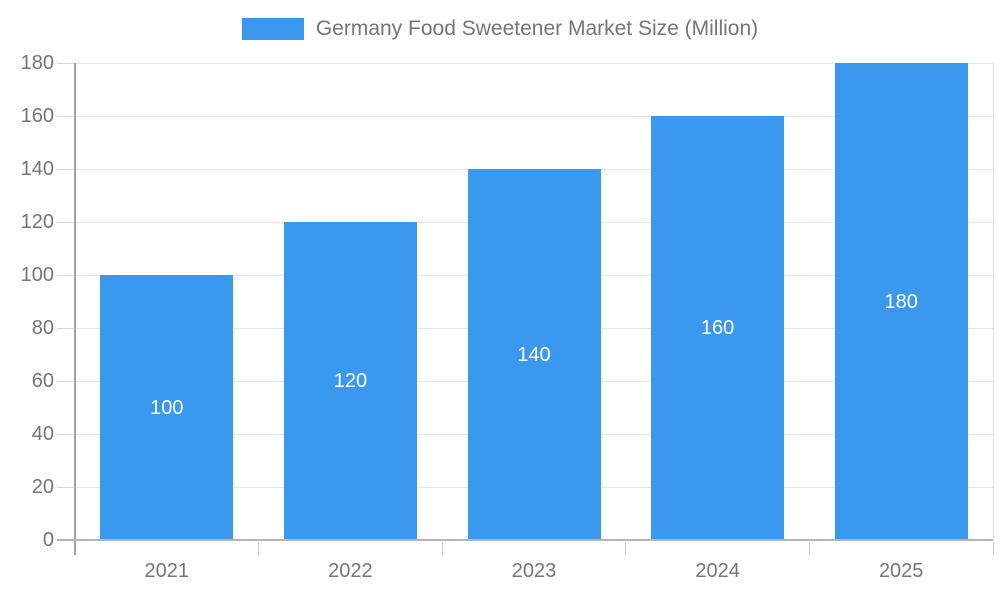 This screenshot has height=600, width=1000. Describe the element at coordinates (717, 571) in the screenshot. I see `x-tick-label-2024: 2024` at that location.